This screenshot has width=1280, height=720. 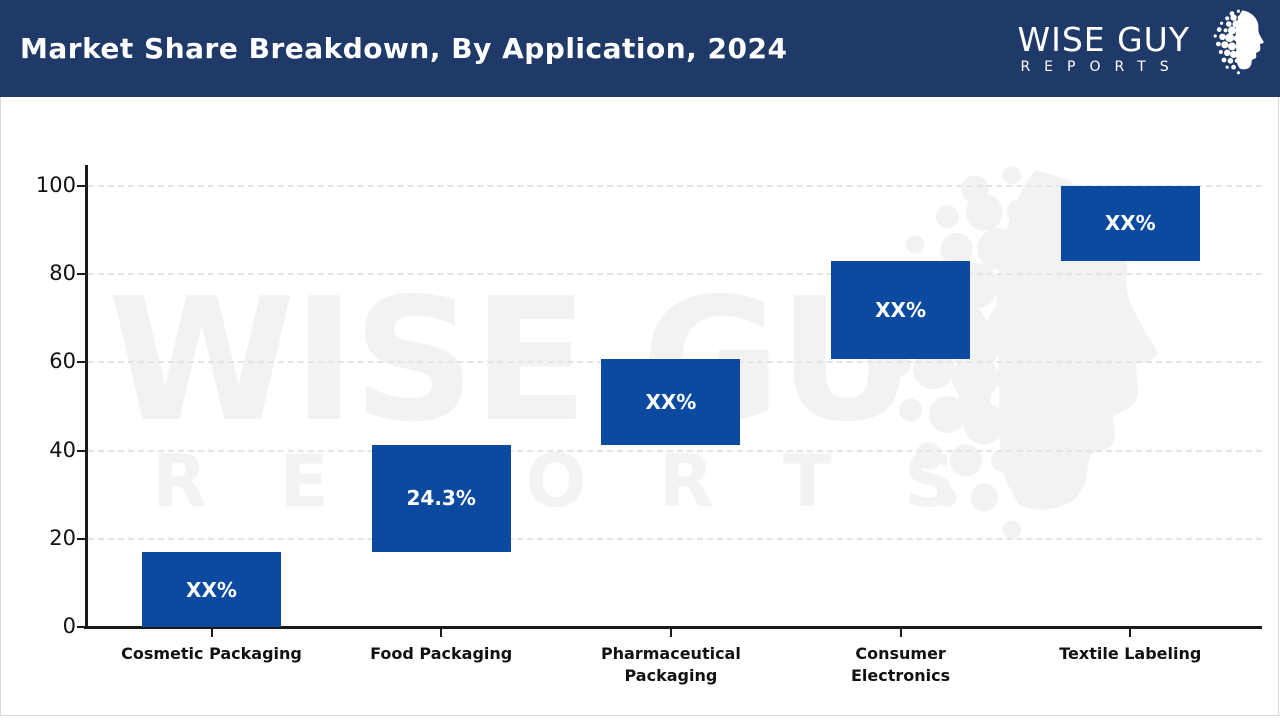 What do you see at coordinates (1101, 66) in the screenshot?
I see `logo-subtext: REPORTS` at bounding box center [1101, 66].